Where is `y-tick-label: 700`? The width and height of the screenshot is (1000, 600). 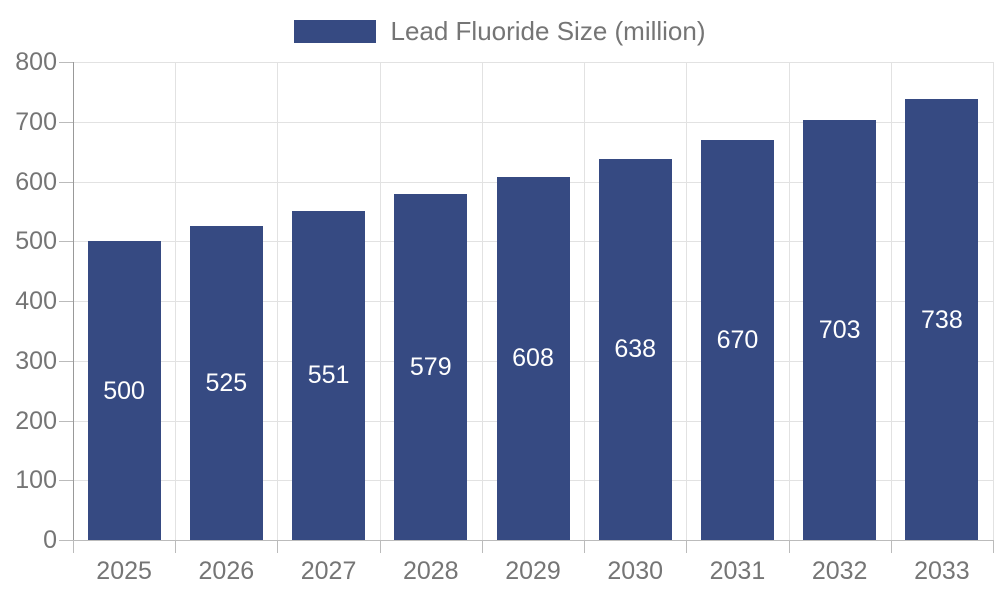
y-tick-label: 700 is located at coordinates (36, 121).